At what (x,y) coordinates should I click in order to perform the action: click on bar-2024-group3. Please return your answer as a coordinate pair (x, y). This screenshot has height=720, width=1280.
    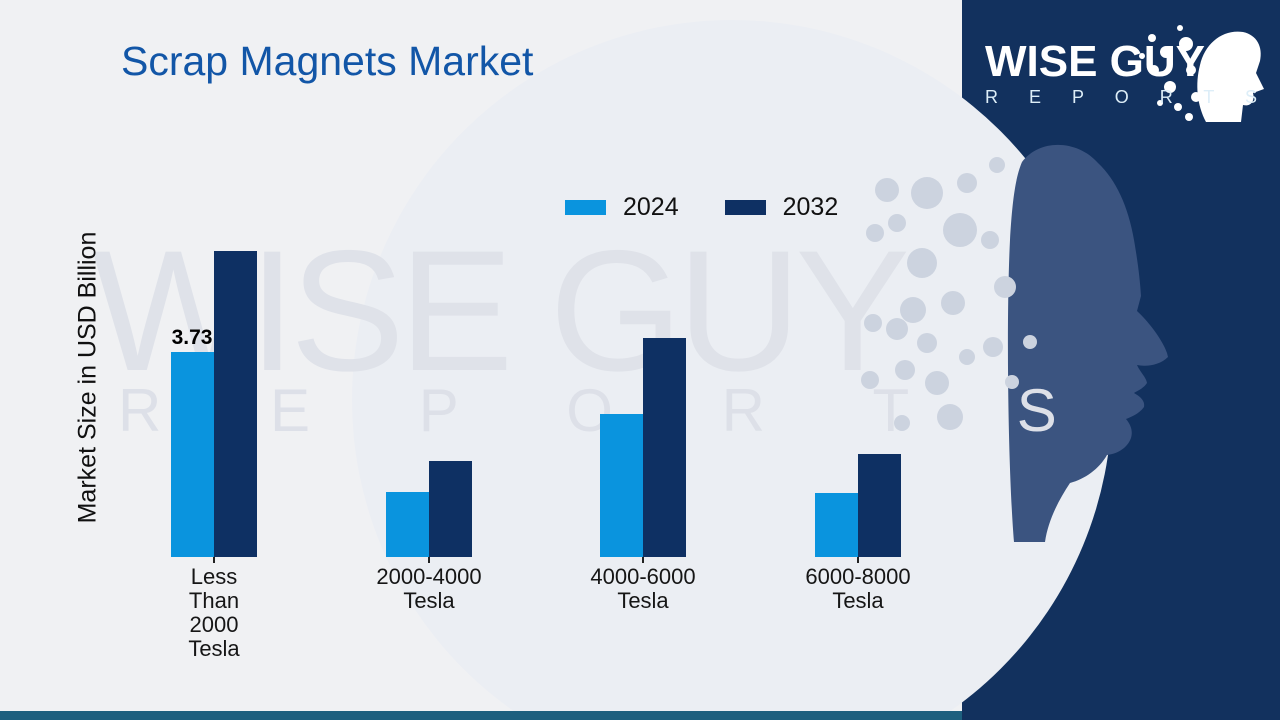
    Looking at the image, I should click on (621, 485).